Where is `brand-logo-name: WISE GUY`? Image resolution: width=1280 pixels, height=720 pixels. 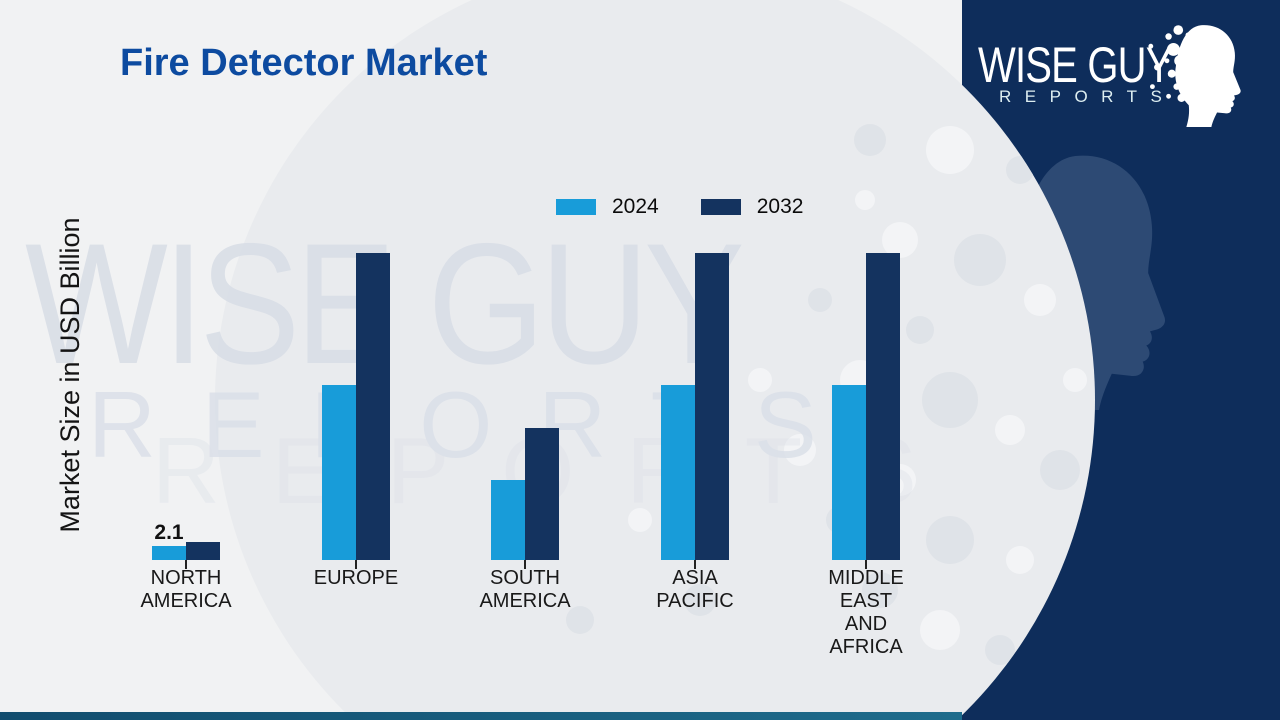 brand-logo-name: WISE GUY is located at coordinates (1075, 65).